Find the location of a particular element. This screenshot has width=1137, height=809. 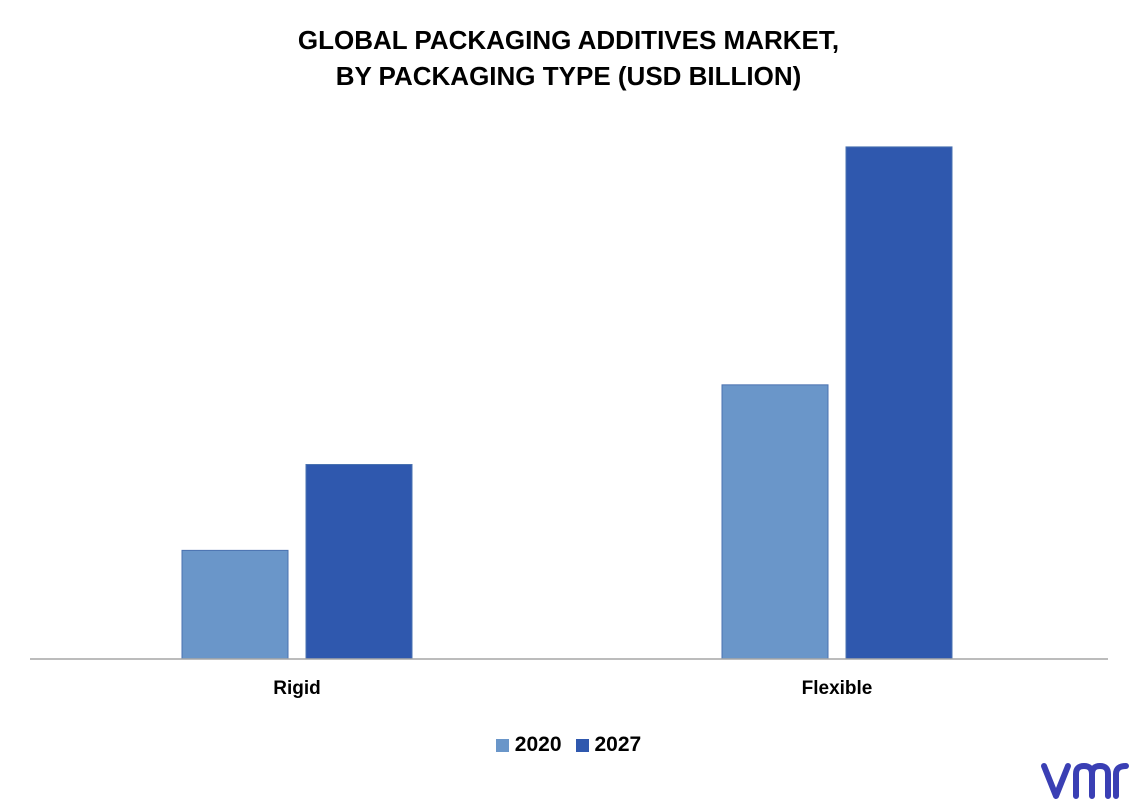

legend-item-2020: 2020 is located at coordinates (528, 745).